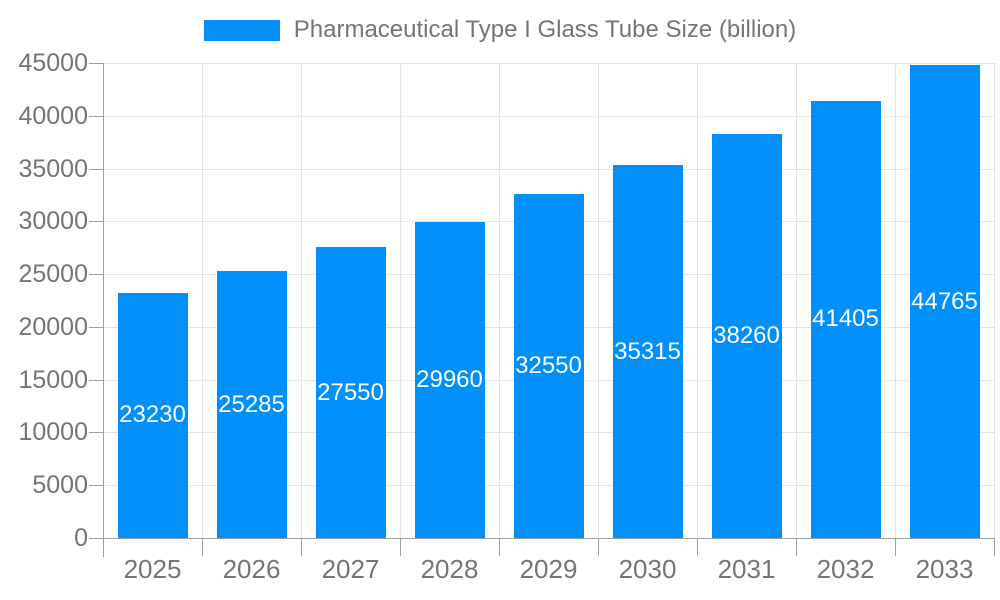 The image size is (1000, 600). What do you see at coordinates (647, 569) in the screenshot?
I see `x-axis-tick-label: 2030` at bounding box center [647, 569].